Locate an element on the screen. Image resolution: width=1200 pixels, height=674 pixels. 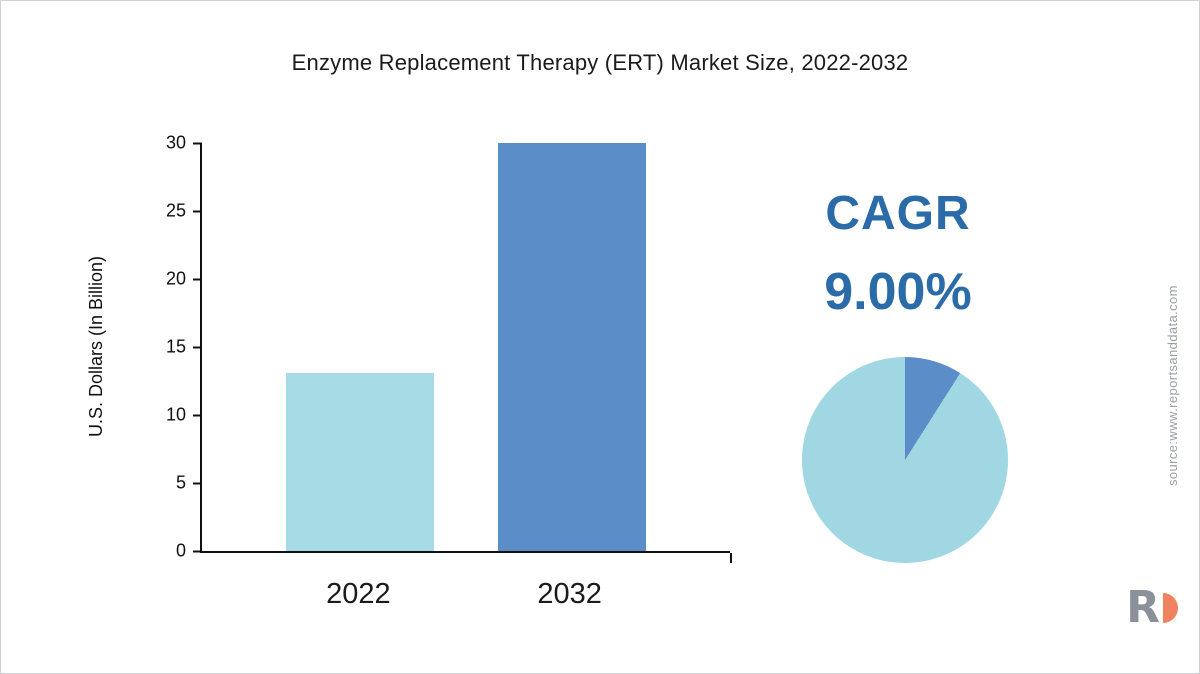
bar-2032 is located at coordinates (571, 347).